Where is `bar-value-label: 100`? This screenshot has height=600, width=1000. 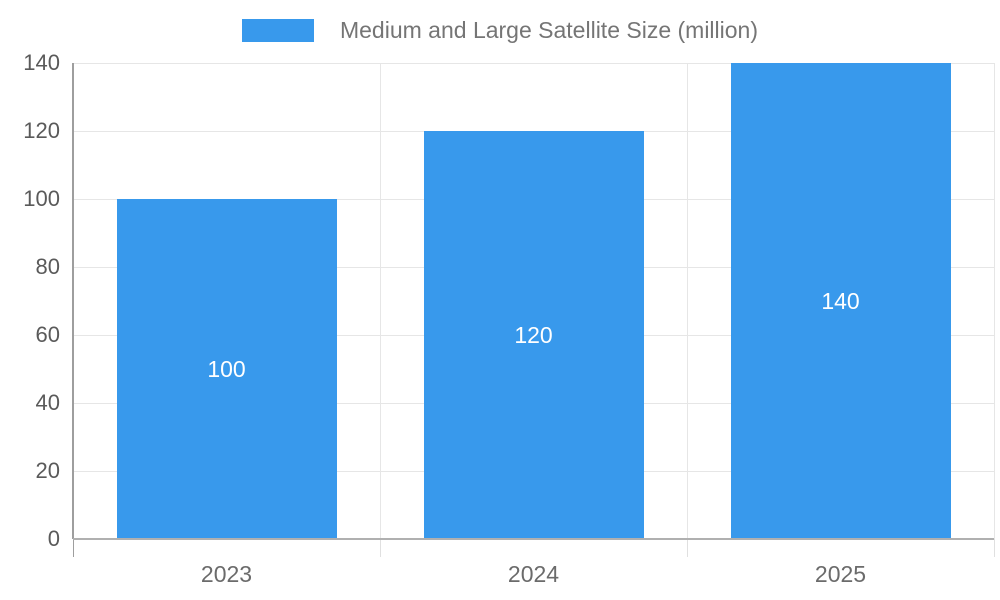
bar-value-label: 100 is located at coordinates (226, 369).